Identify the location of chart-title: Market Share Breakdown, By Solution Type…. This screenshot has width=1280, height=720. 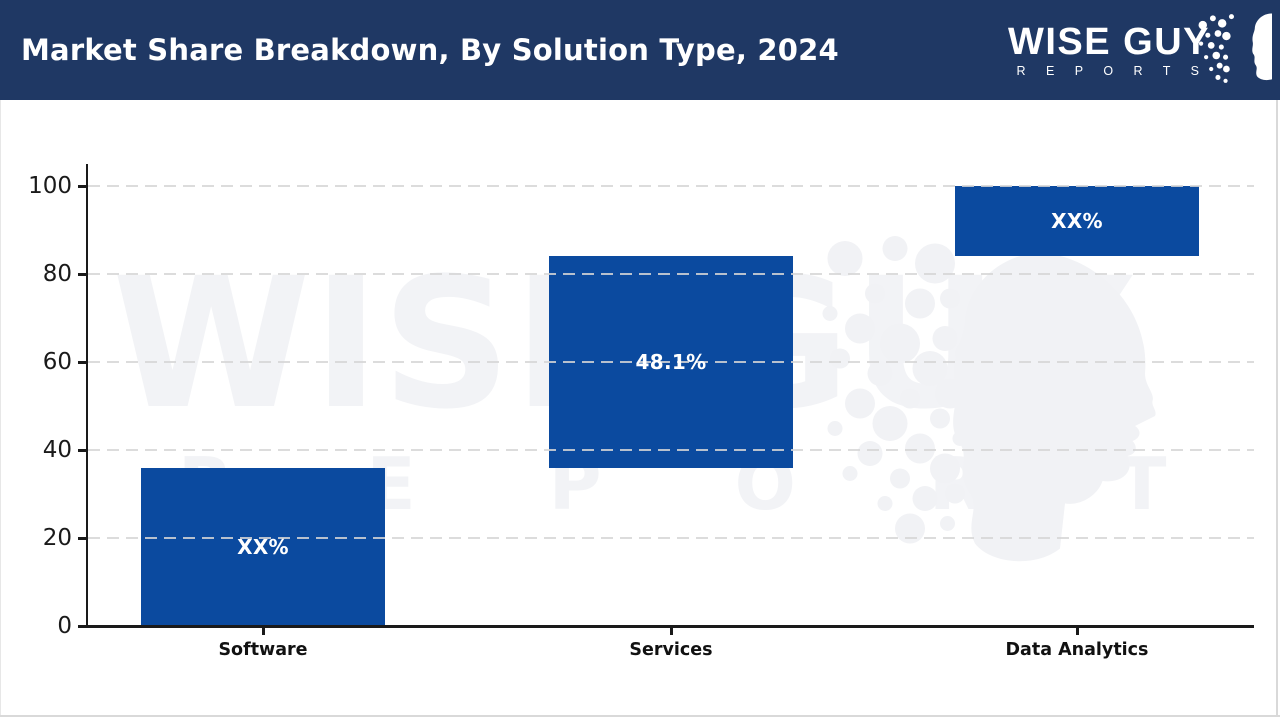
(430, 50).